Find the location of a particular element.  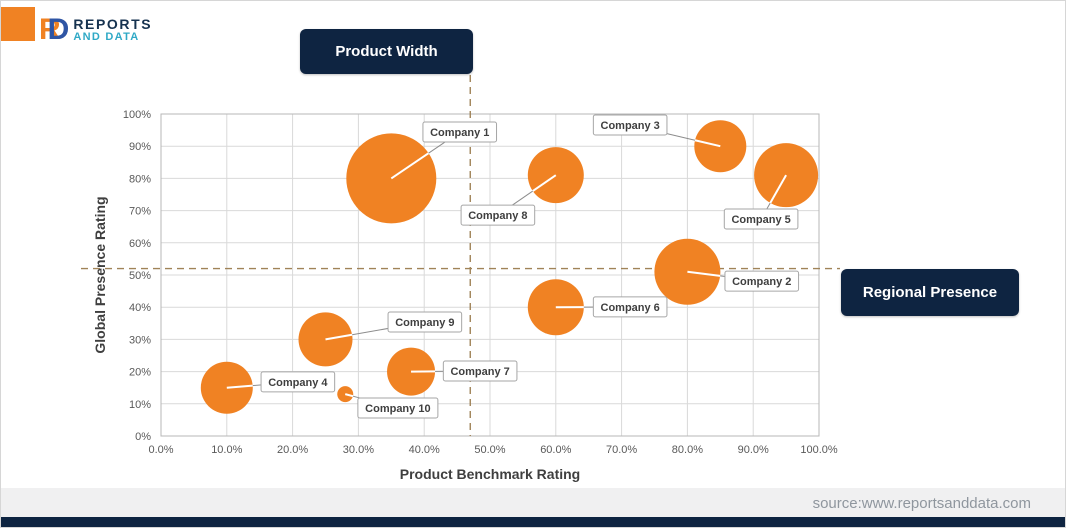

regional-presence-badge: Regional Presence is located at coordinates (930, 292).